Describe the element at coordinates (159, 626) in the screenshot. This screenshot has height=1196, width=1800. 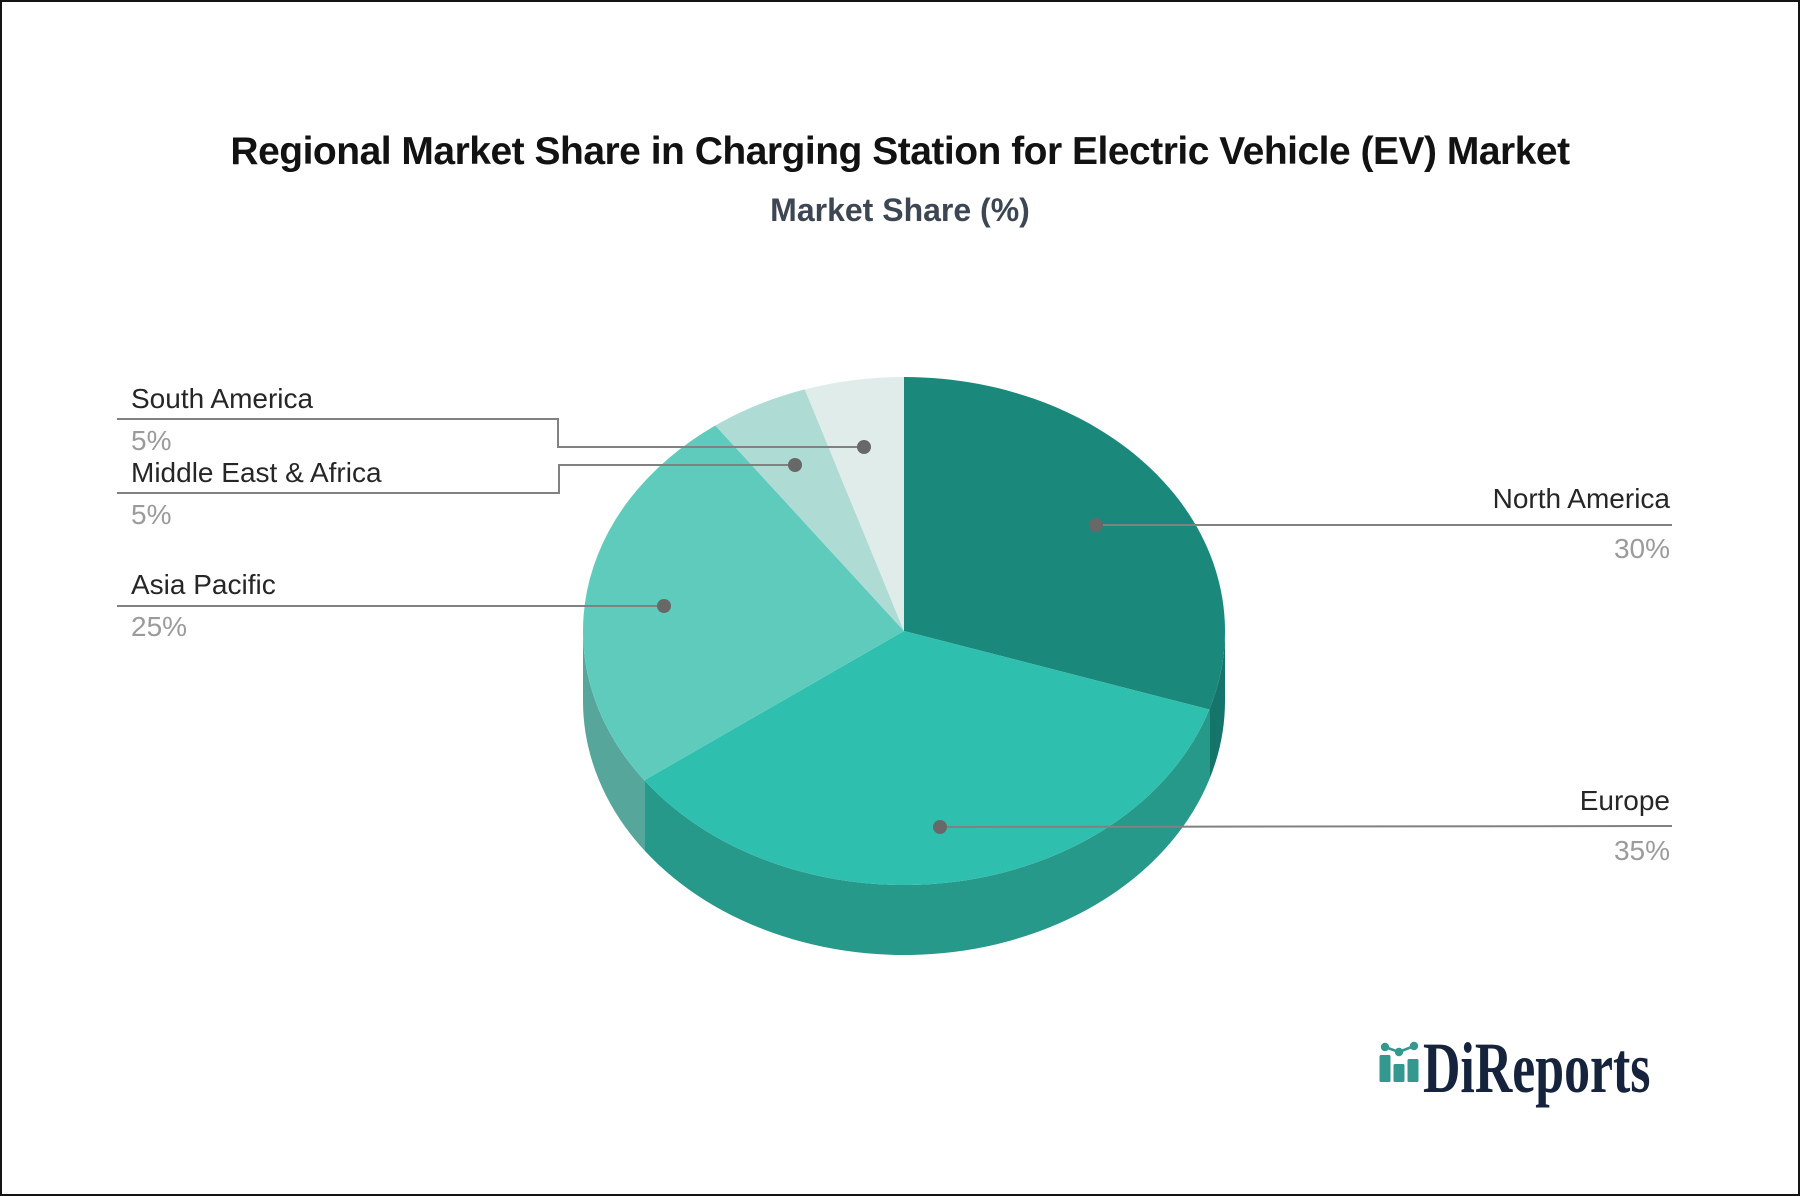
I see `slice-value-asia-pacific: 25%` at that location.